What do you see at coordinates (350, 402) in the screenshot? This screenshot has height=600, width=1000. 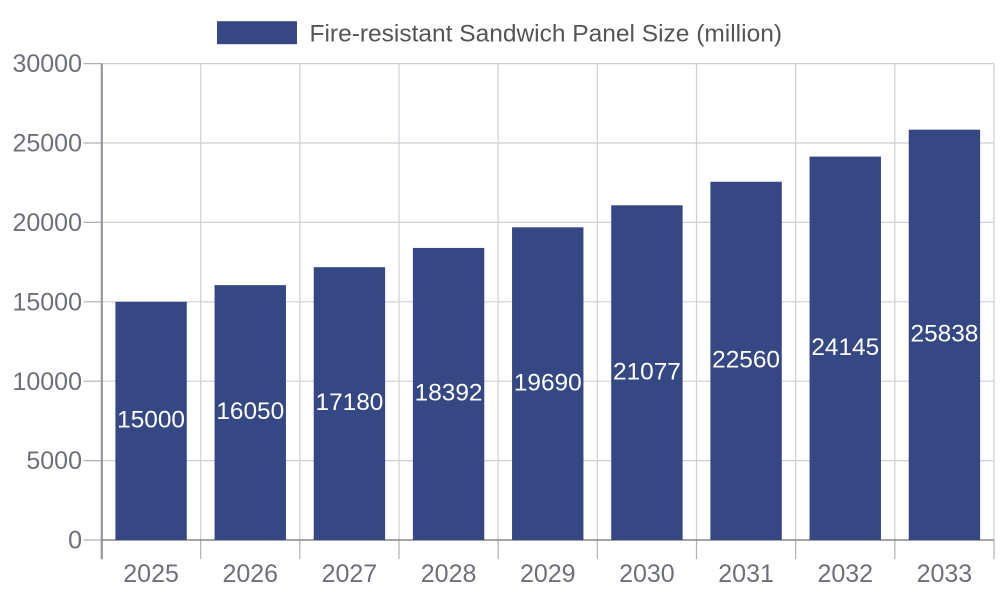 I see `svg-text: 17180` at bounding box center [350, 402].